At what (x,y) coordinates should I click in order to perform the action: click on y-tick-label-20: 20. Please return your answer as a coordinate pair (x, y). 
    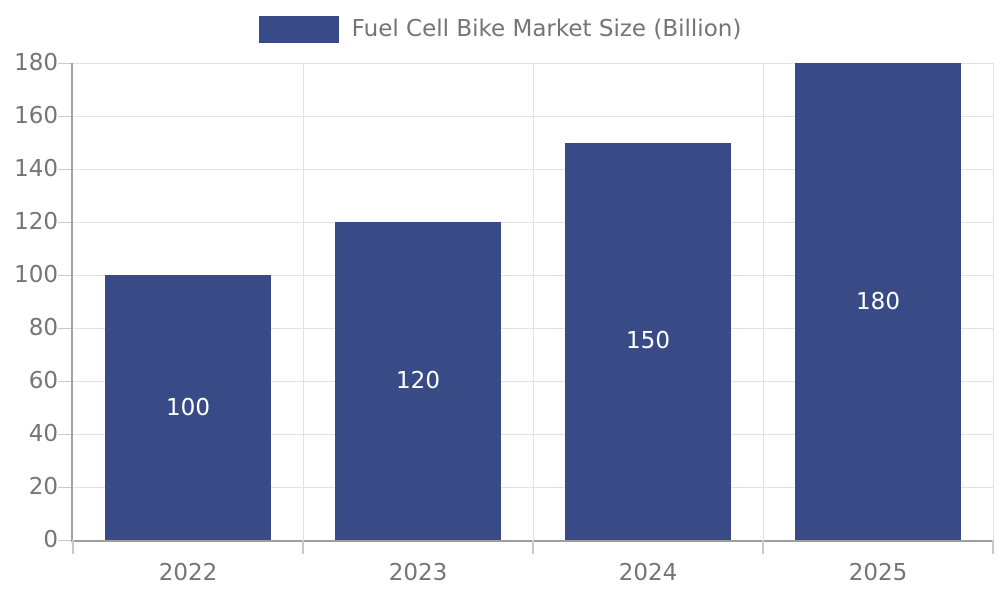
    Looking at the image, I should click on (43, 487).